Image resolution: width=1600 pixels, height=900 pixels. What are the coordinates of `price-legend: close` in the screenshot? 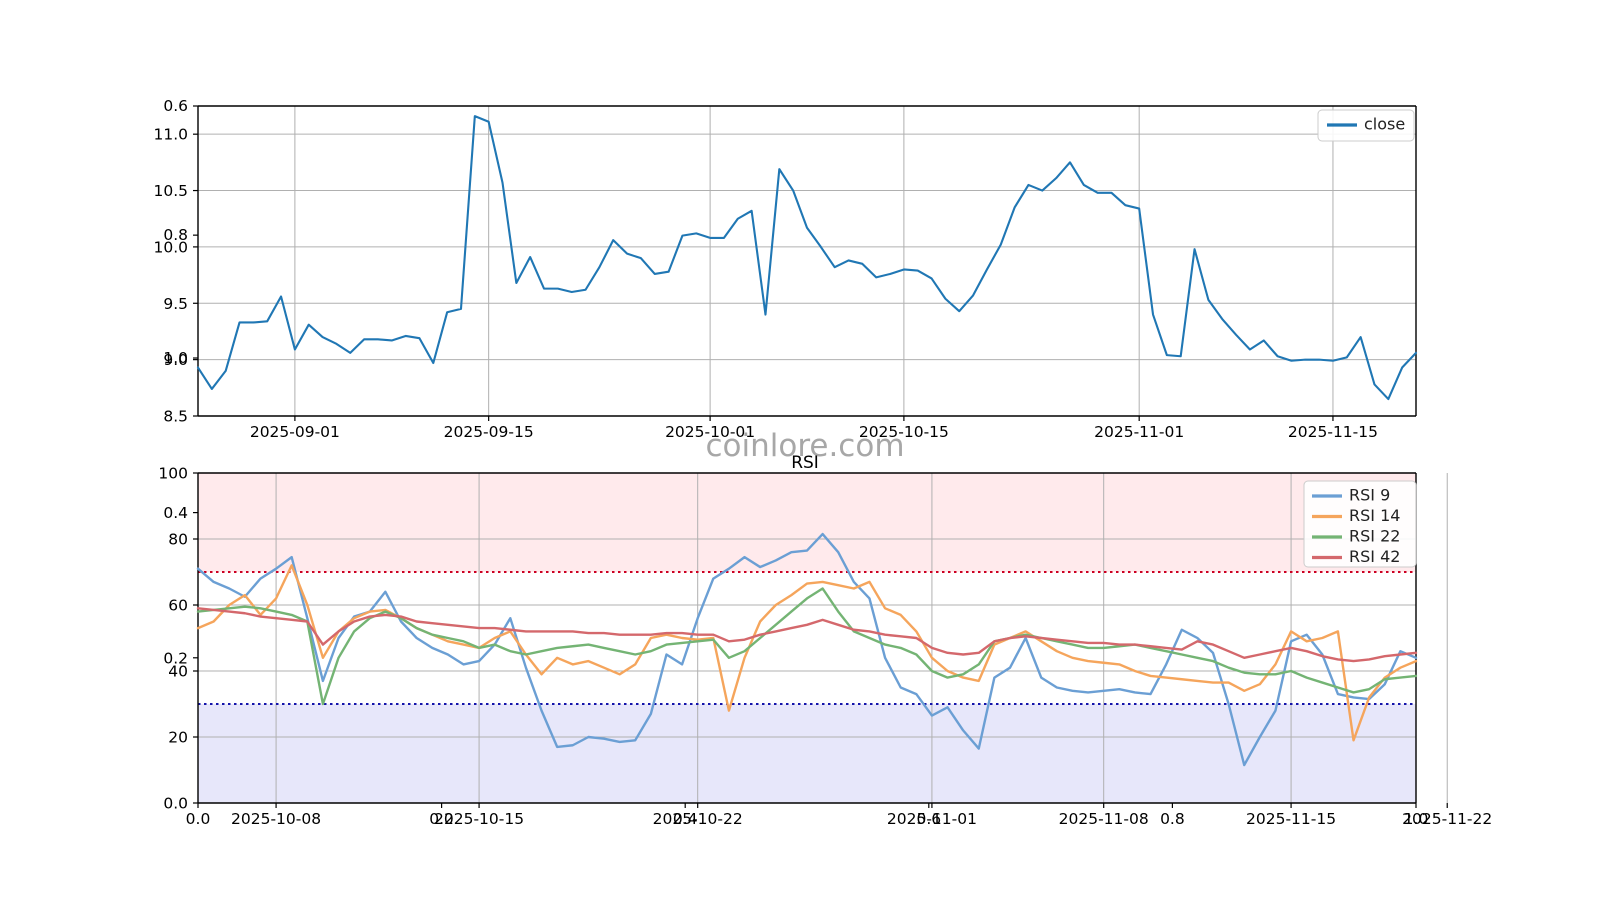 It's located at (1366, 125).